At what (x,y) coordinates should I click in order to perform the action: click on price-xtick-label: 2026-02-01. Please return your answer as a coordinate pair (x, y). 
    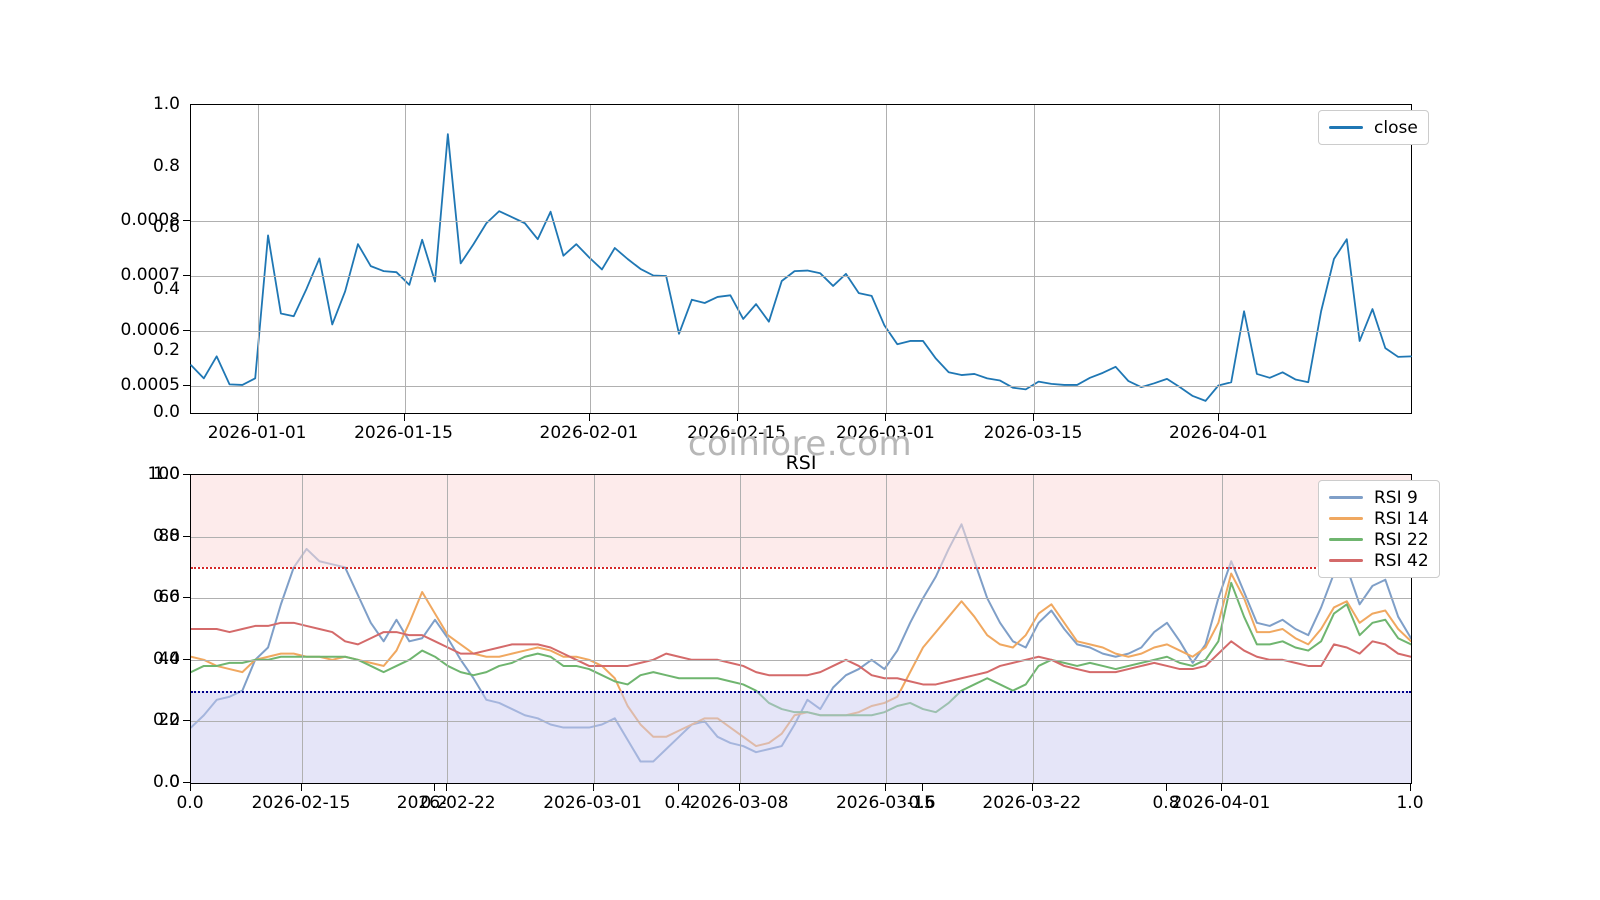
    Looking at the image, I should click on (589, 433).